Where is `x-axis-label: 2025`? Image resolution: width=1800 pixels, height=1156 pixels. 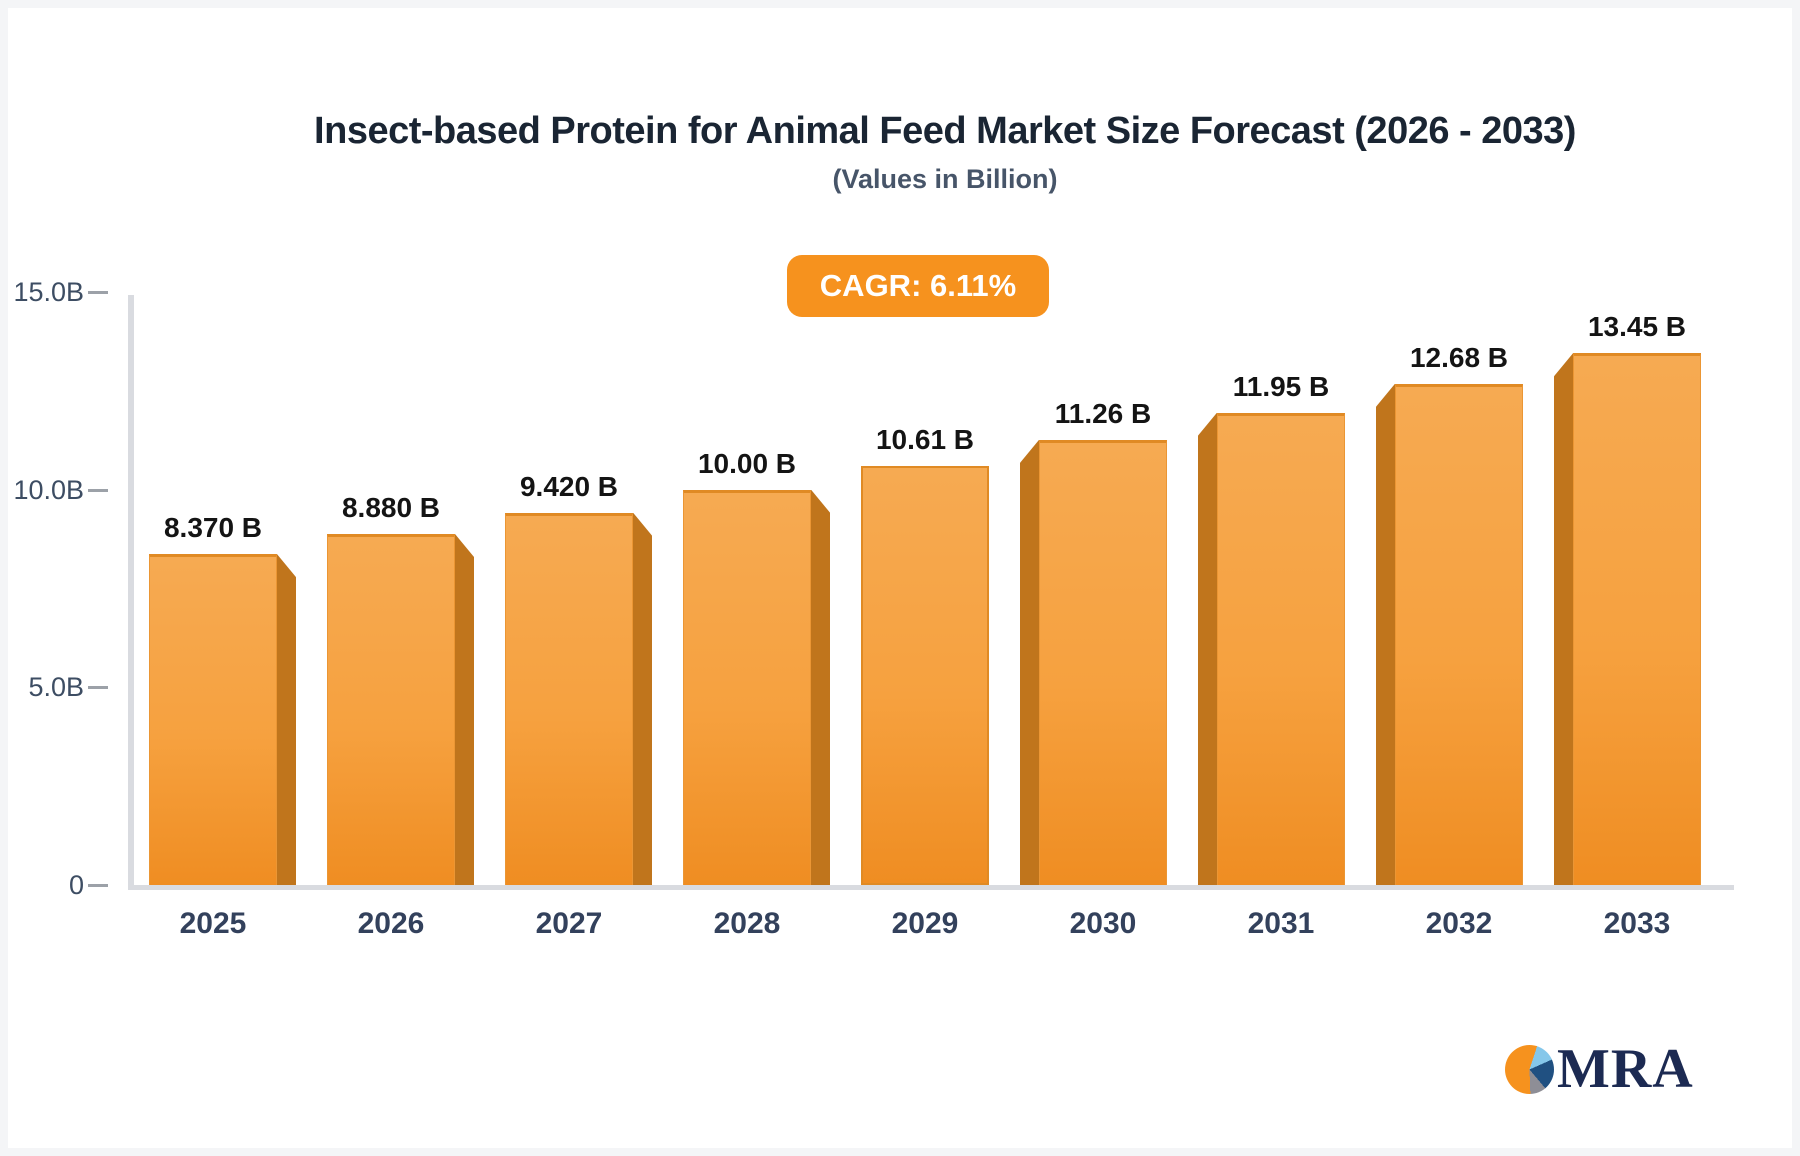 x-axis-label: 2025 is located at coordinates (213, 923).